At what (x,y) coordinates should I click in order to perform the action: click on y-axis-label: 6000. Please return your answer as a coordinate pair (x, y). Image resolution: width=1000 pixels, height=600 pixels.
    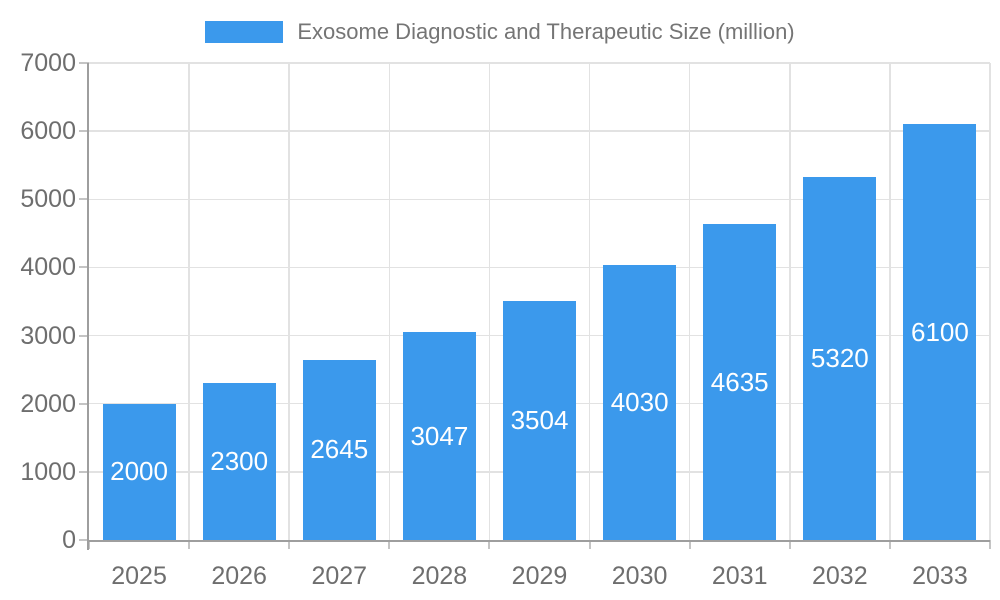
    Looking at the image, I should click on (48, 131).